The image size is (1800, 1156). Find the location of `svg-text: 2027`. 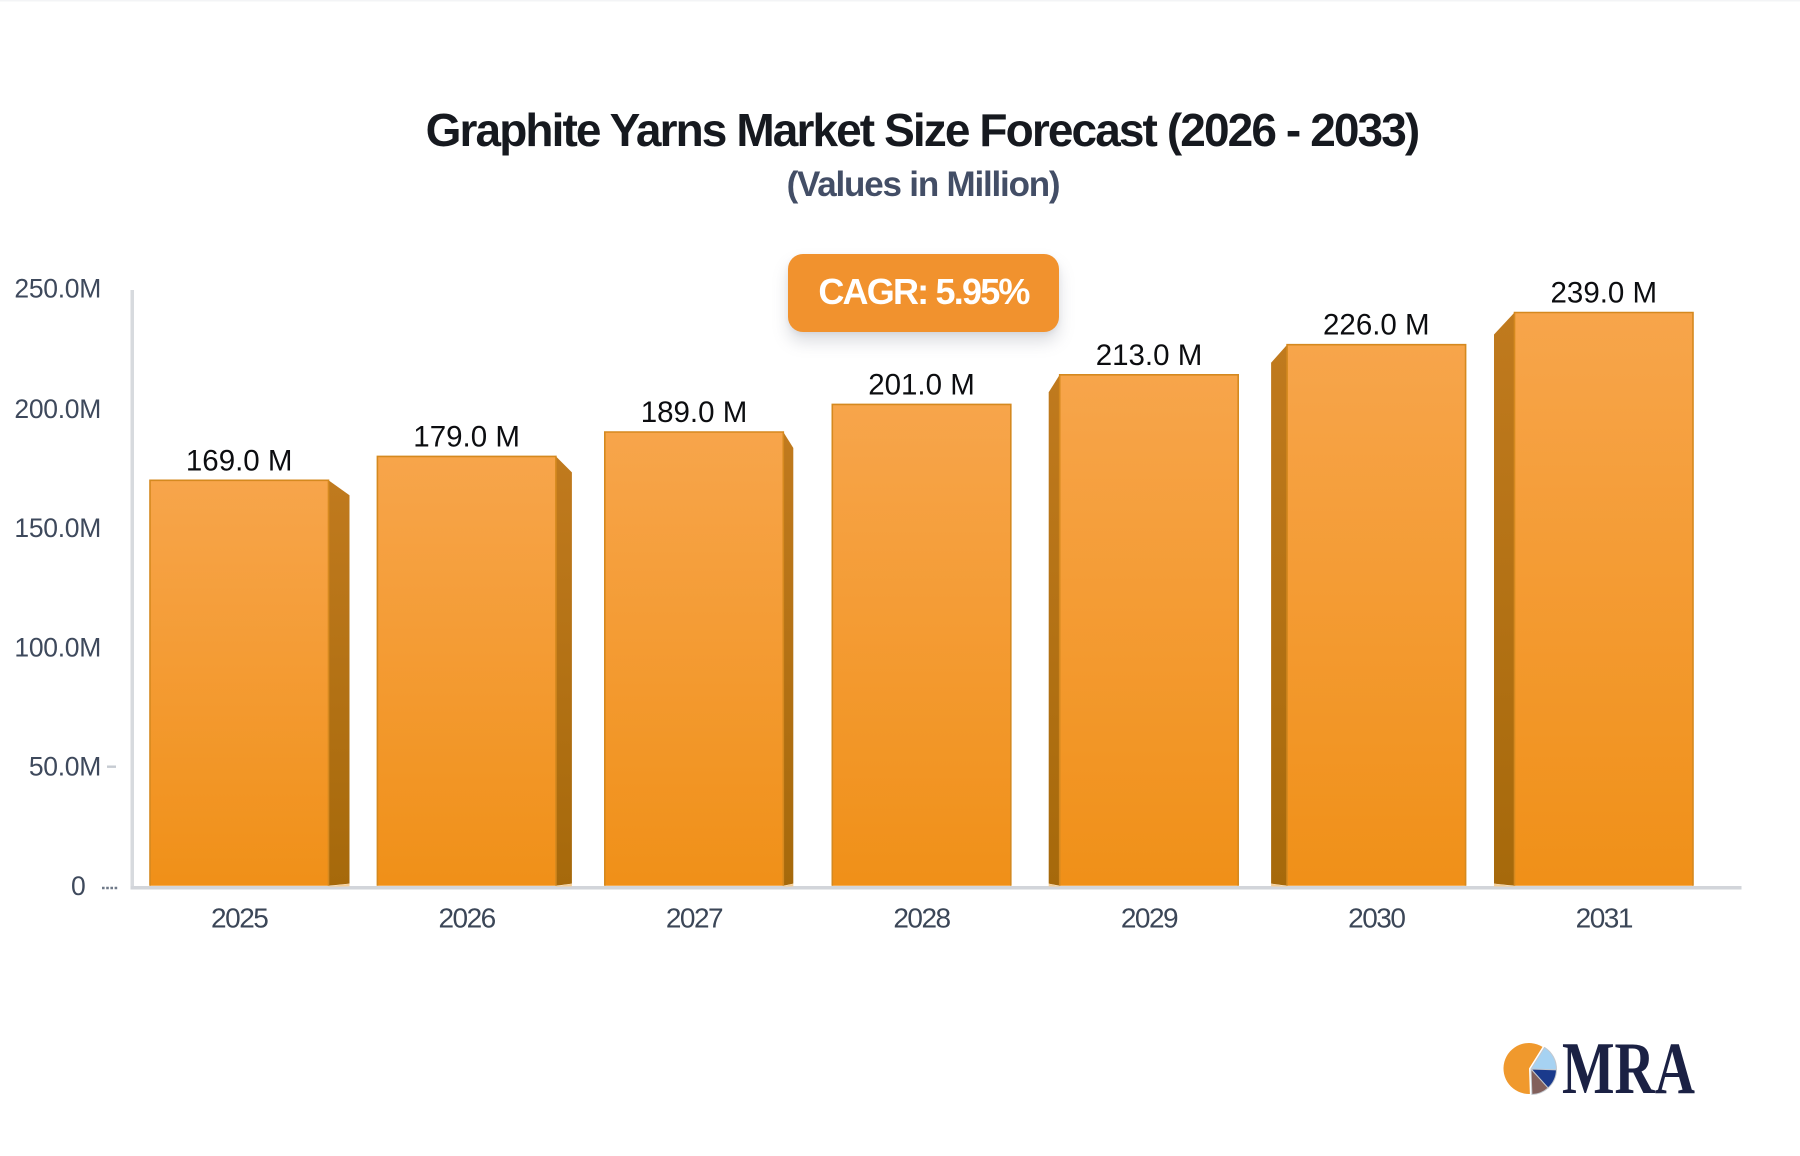

svg-text: 2027 is located at coordinates (694, 918).